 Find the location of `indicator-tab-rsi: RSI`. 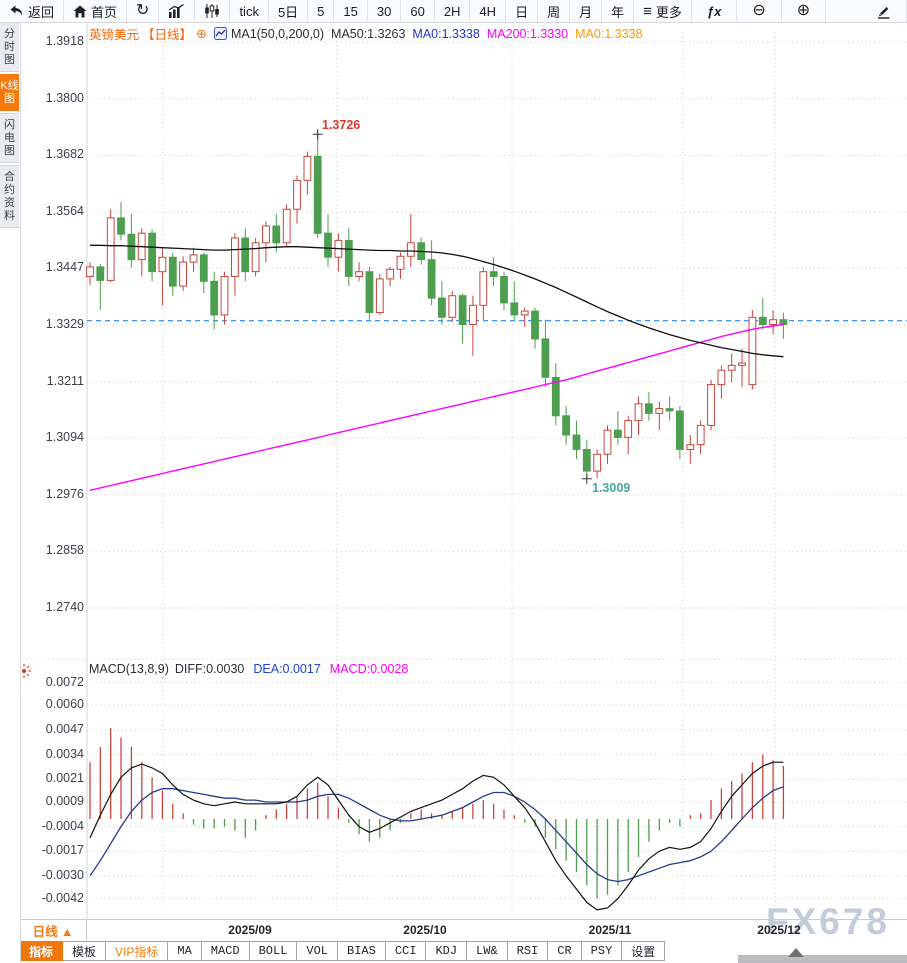

indicator-tab-rsi: RSI is located at coordinates (528, 951).